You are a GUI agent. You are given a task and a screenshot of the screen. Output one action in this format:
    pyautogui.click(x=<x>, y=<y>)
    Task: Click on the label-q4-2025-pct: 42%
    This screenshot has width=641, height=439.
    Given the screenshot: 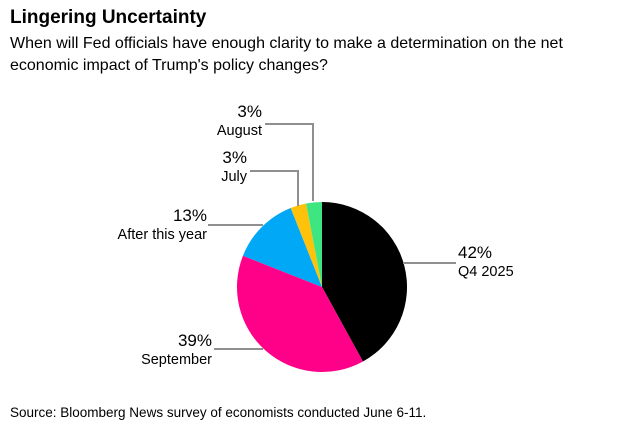 What is the action you would take?
    pyautogui.click(x=475, y=252)
    